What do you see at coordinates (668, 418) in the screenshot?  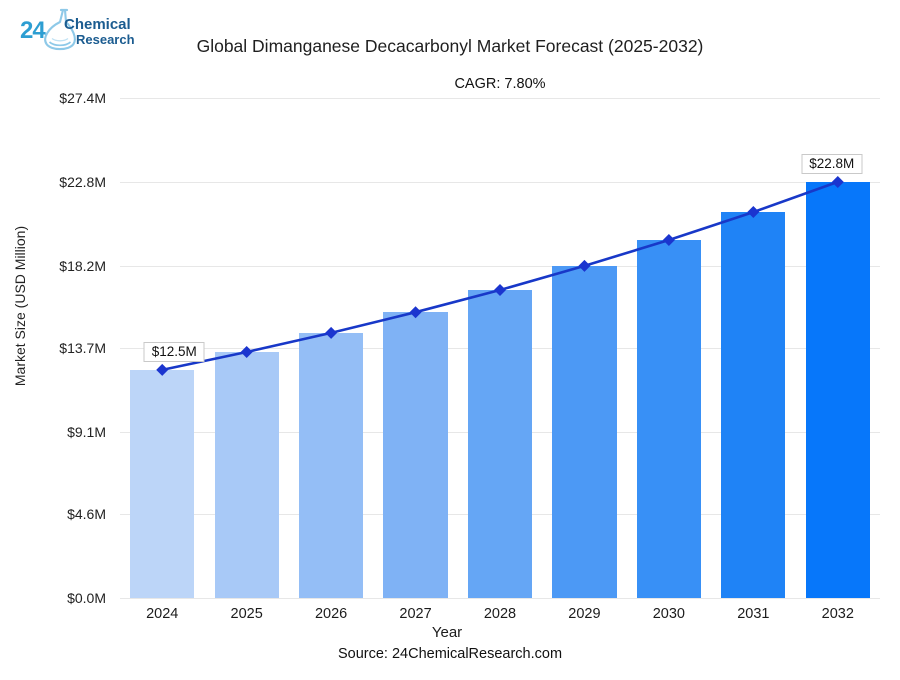 I see `bar-2030` at bounding box center [668, 418].